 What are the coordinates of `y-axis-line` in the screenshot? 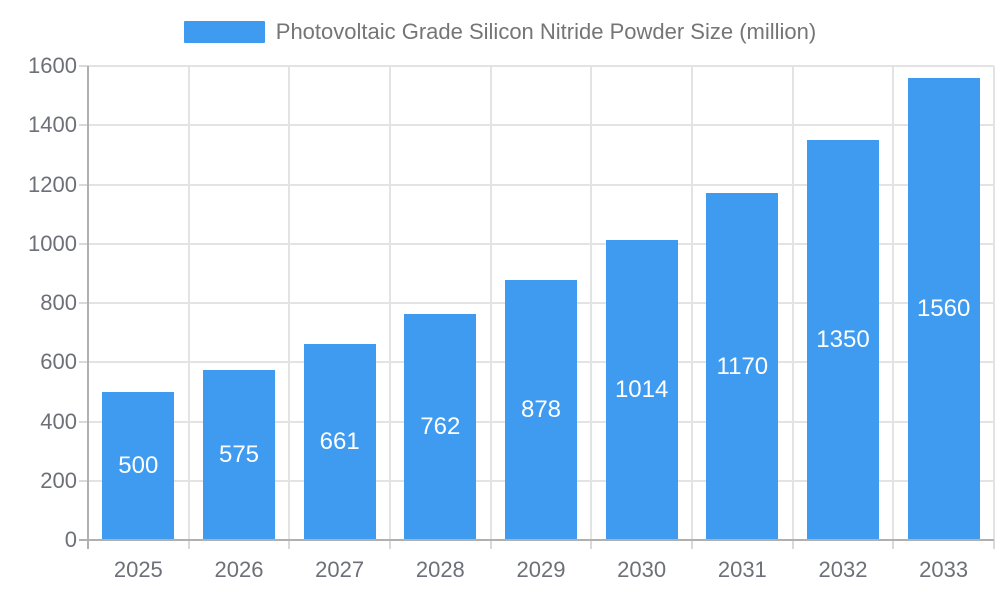 It's located at (88, 307).